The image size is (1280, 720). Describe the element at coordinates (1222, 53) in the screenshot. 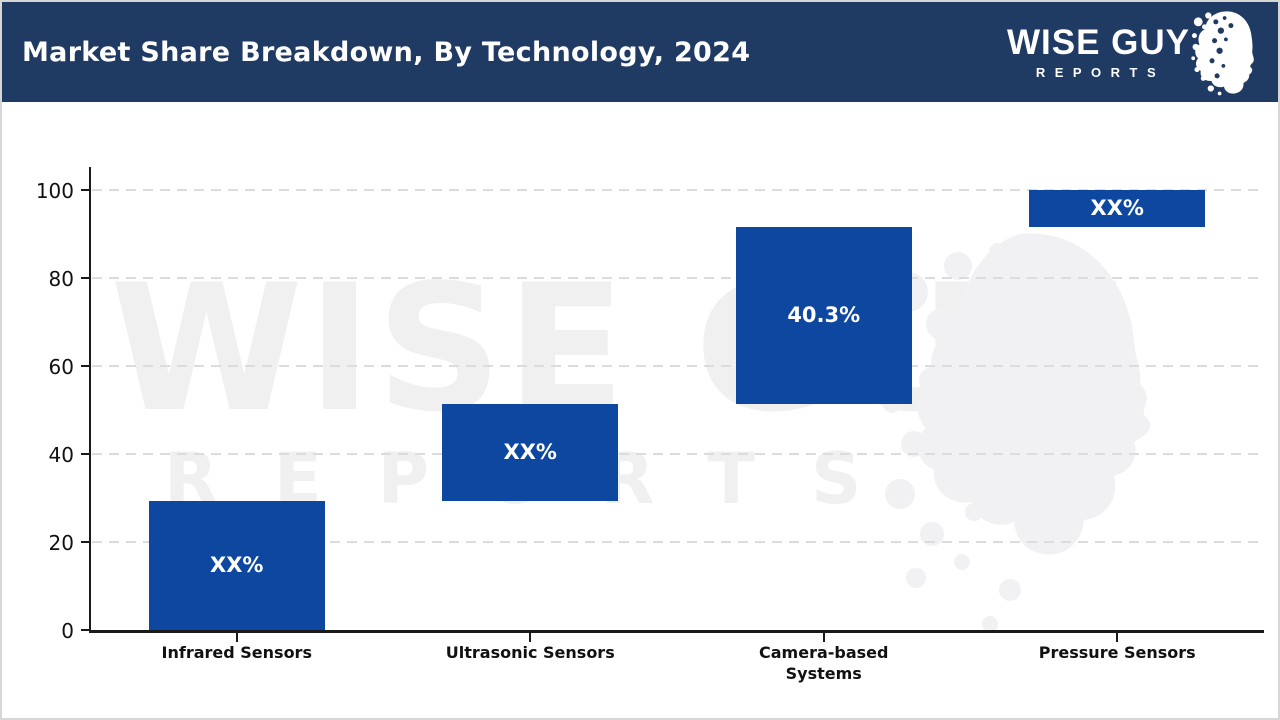

I see `logo-face-icon` at that location.